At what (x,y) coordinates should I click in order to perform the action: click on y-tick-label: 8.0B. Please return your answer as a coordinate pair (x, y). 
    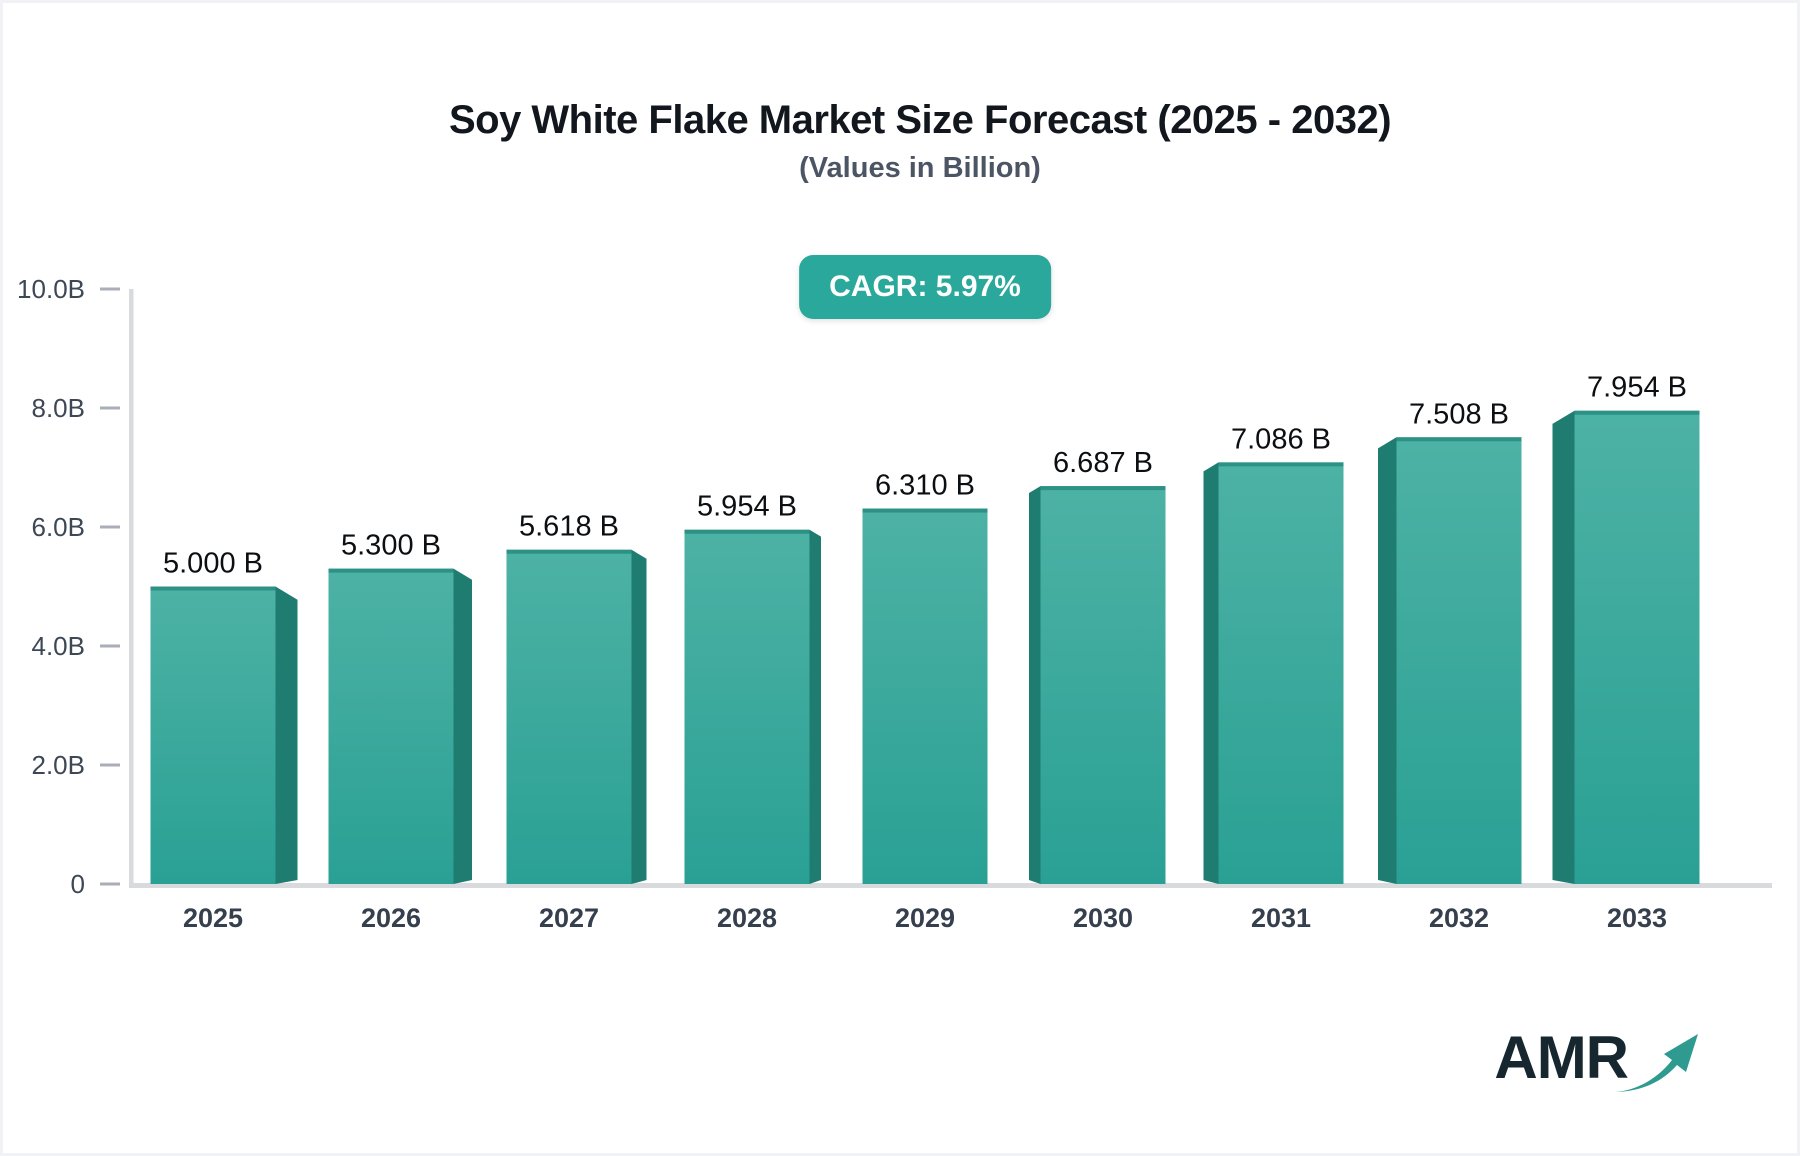
    Looking at the image, I should click on (59, 408).